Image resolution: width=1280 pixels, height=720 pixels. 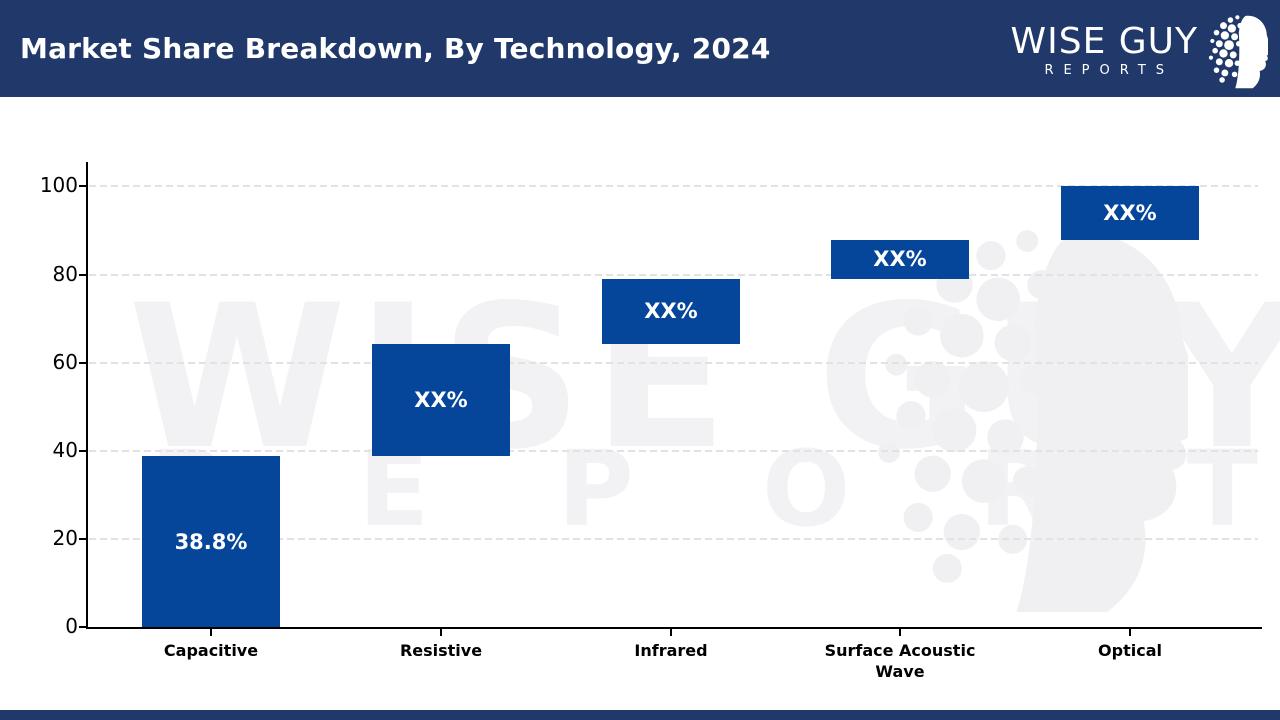 I want to click on logo: WISE GUY REPORTS, so click(x=1139, y=50).